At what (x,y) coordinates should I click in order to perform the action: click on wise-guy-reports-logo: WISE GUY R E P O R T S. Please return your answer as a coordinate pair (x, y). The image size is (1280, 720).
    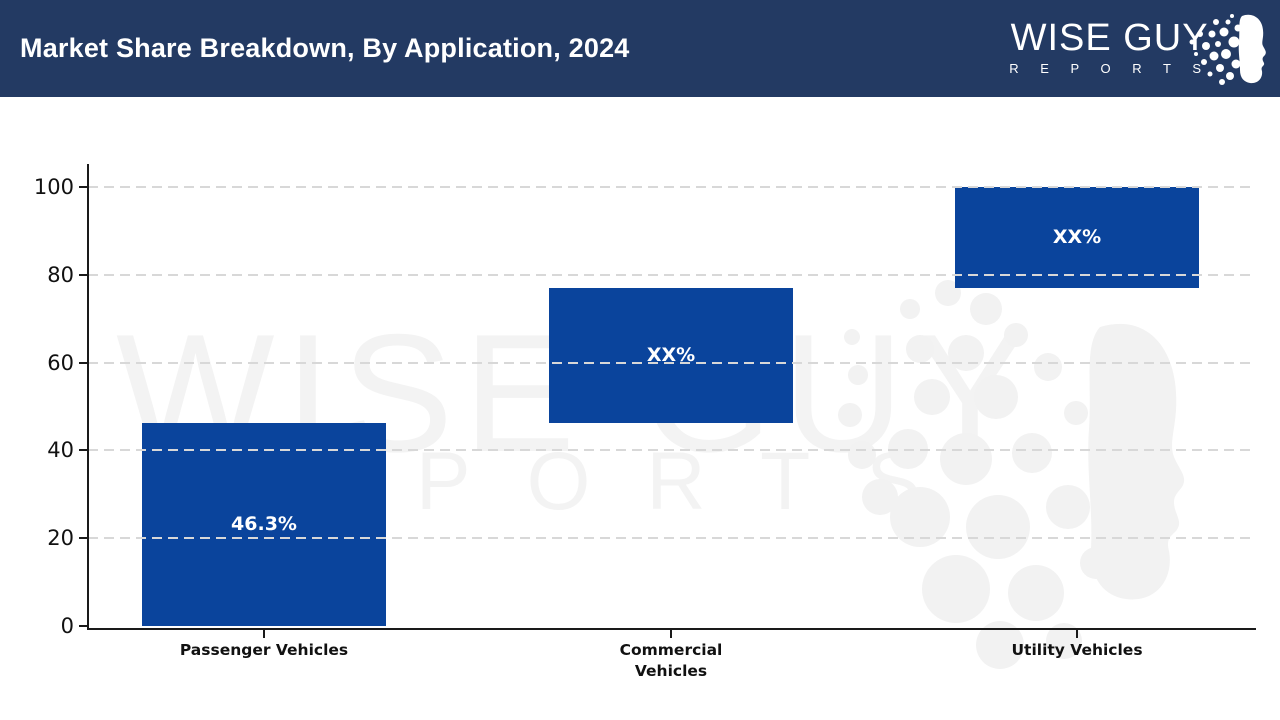
    Looking at the image, I should click on (1137, 49).